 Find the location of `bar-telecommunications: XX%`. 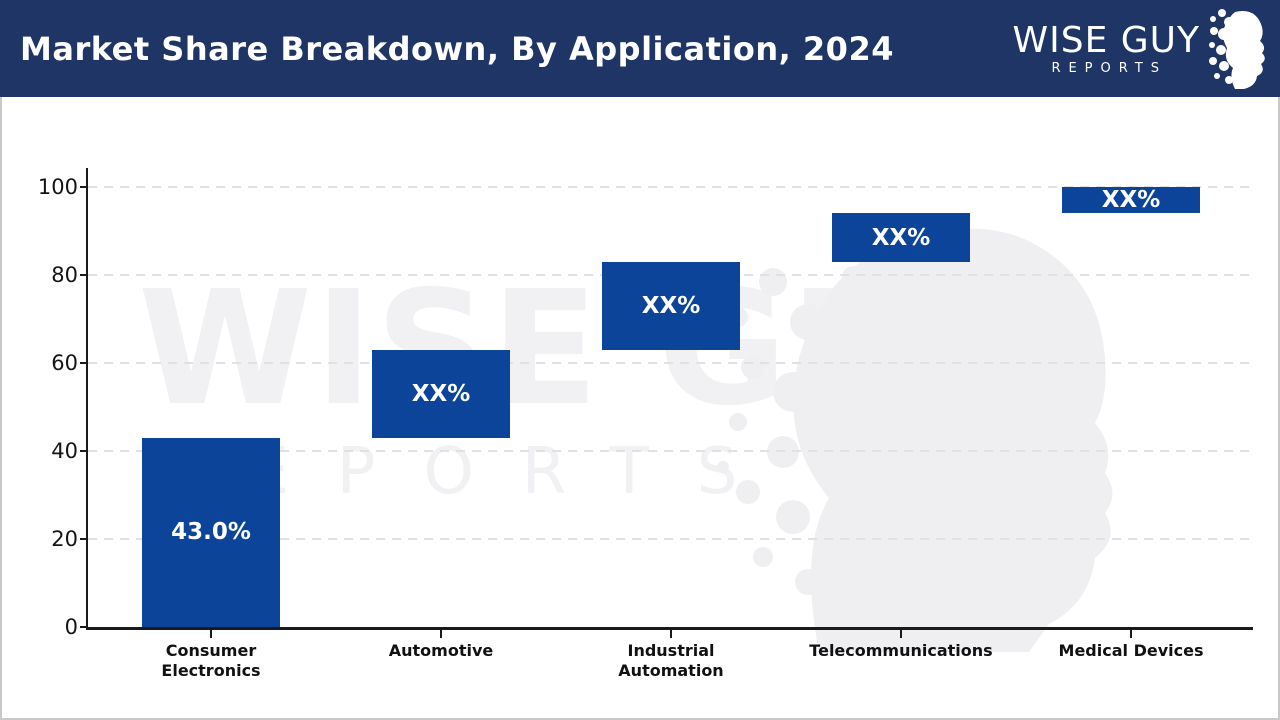

bar-telecommunications: XX% is located at coordinates (901, 237).